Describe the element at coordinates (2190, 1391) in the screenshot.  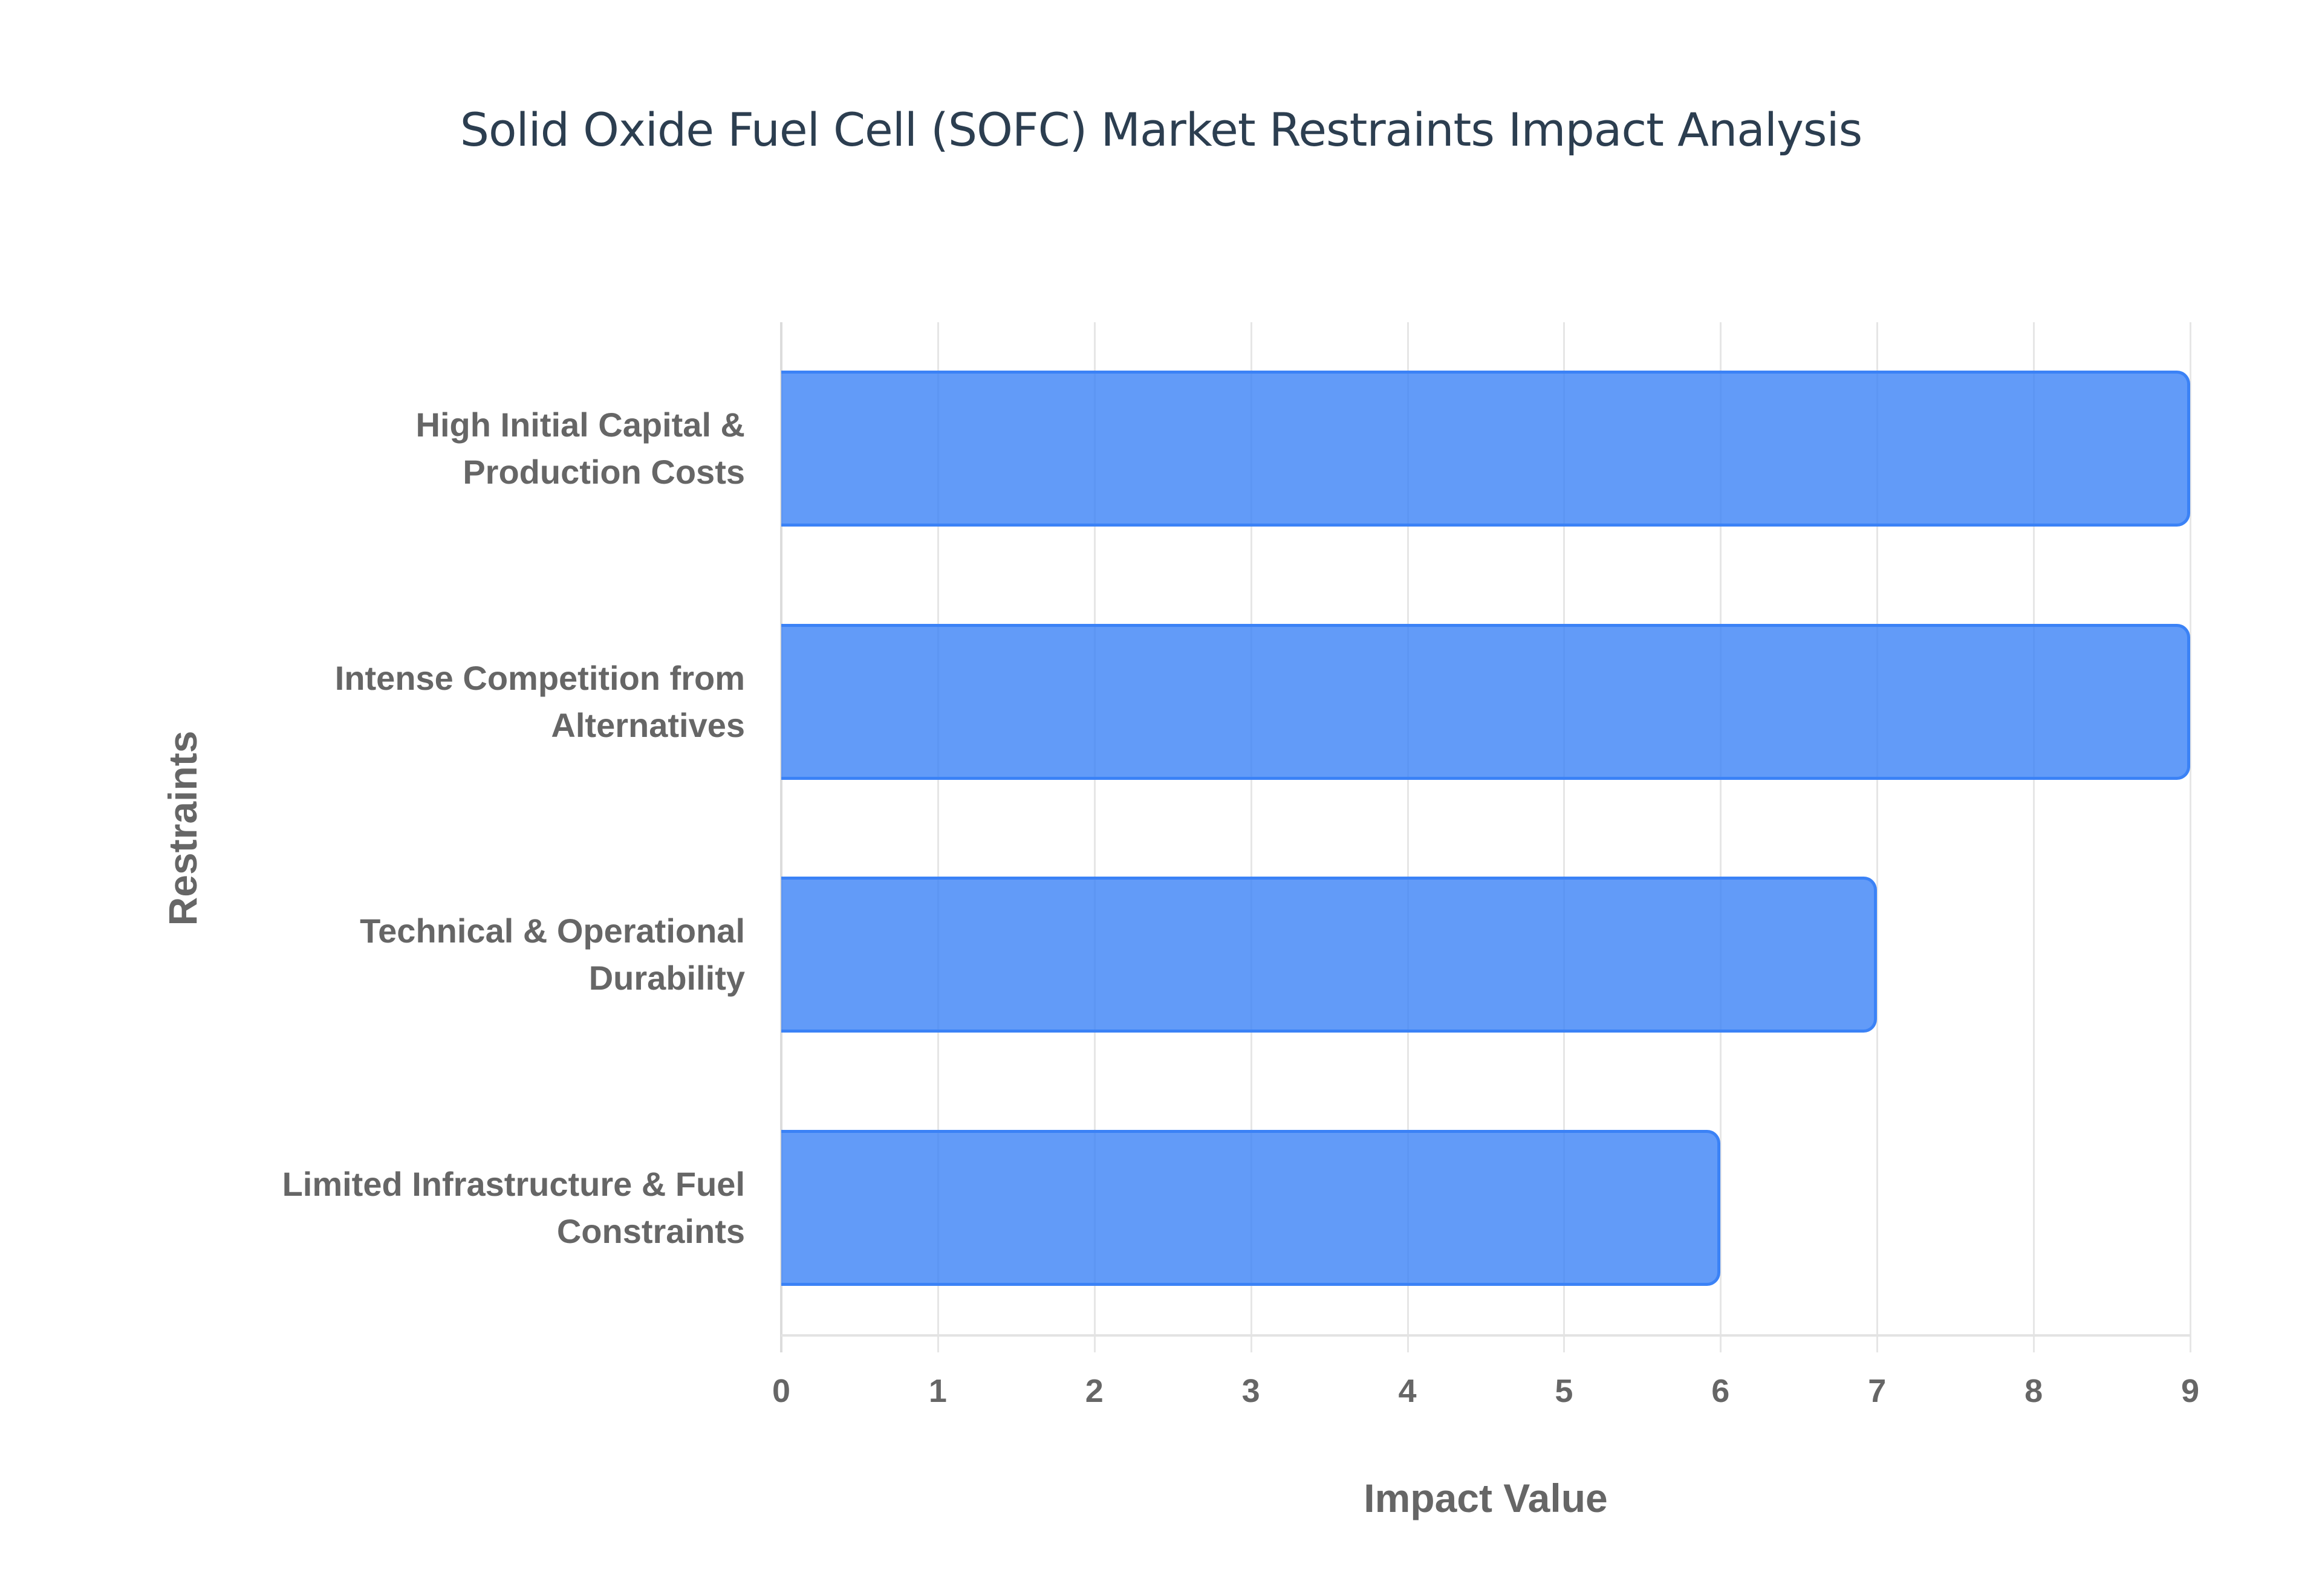
I see `x-tick-label: 9` at that location.